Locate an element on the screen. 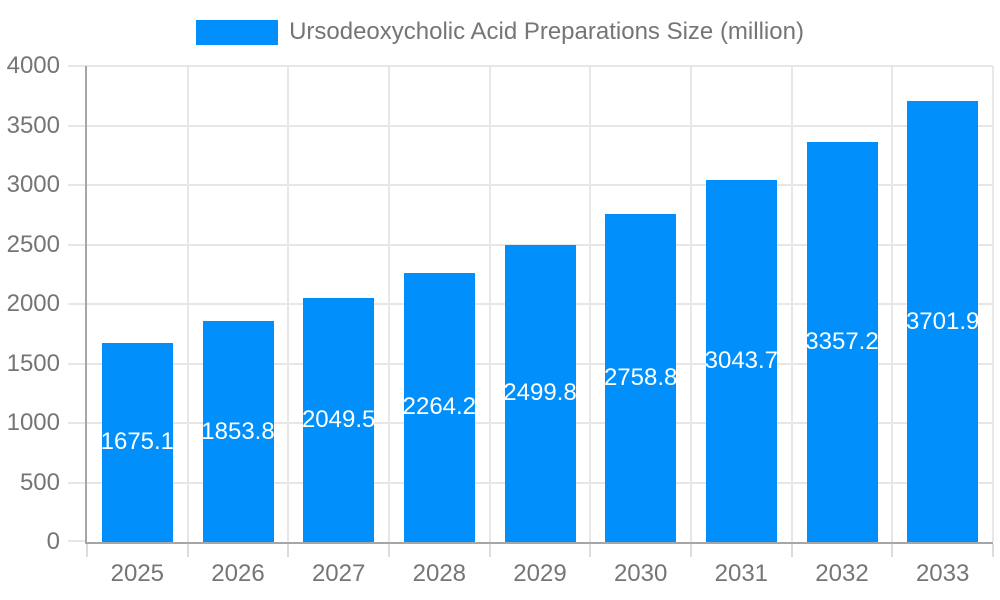 This screenshot has width=1000, height=600. x-axis-line is located at coordinates (539, 543).